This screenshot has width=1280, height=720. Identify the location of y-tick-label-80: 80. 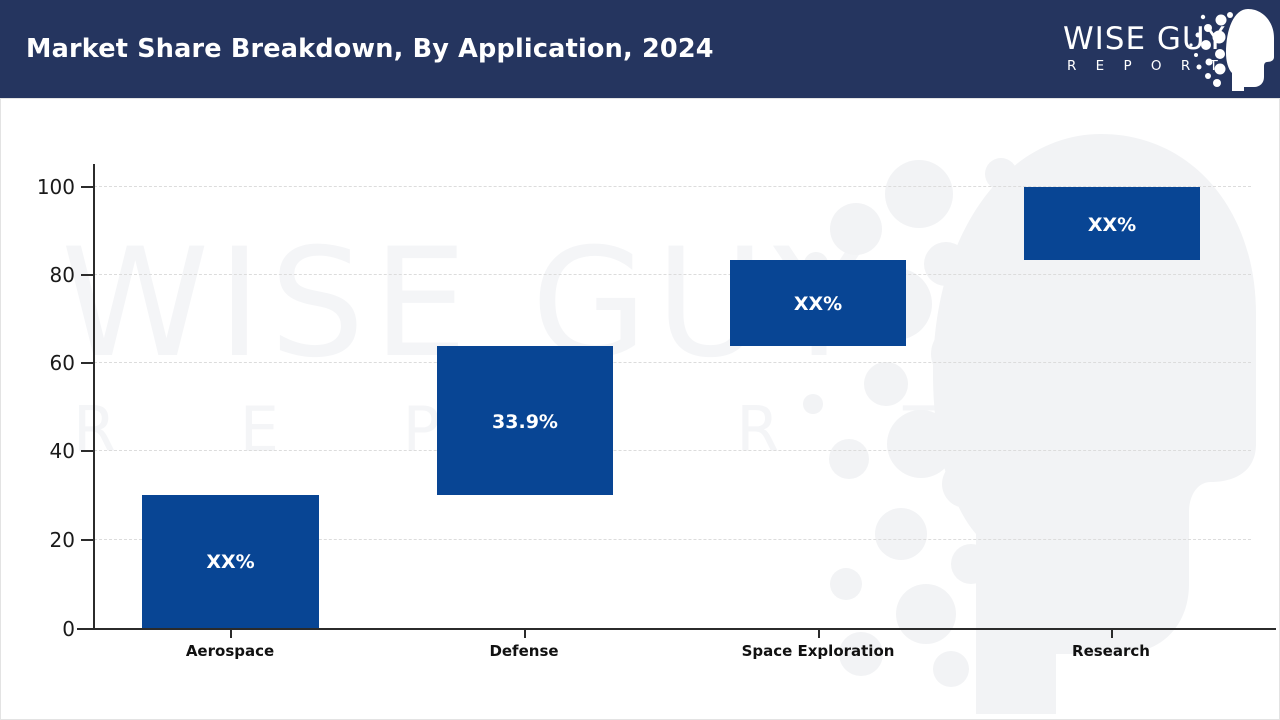
(62, 275).